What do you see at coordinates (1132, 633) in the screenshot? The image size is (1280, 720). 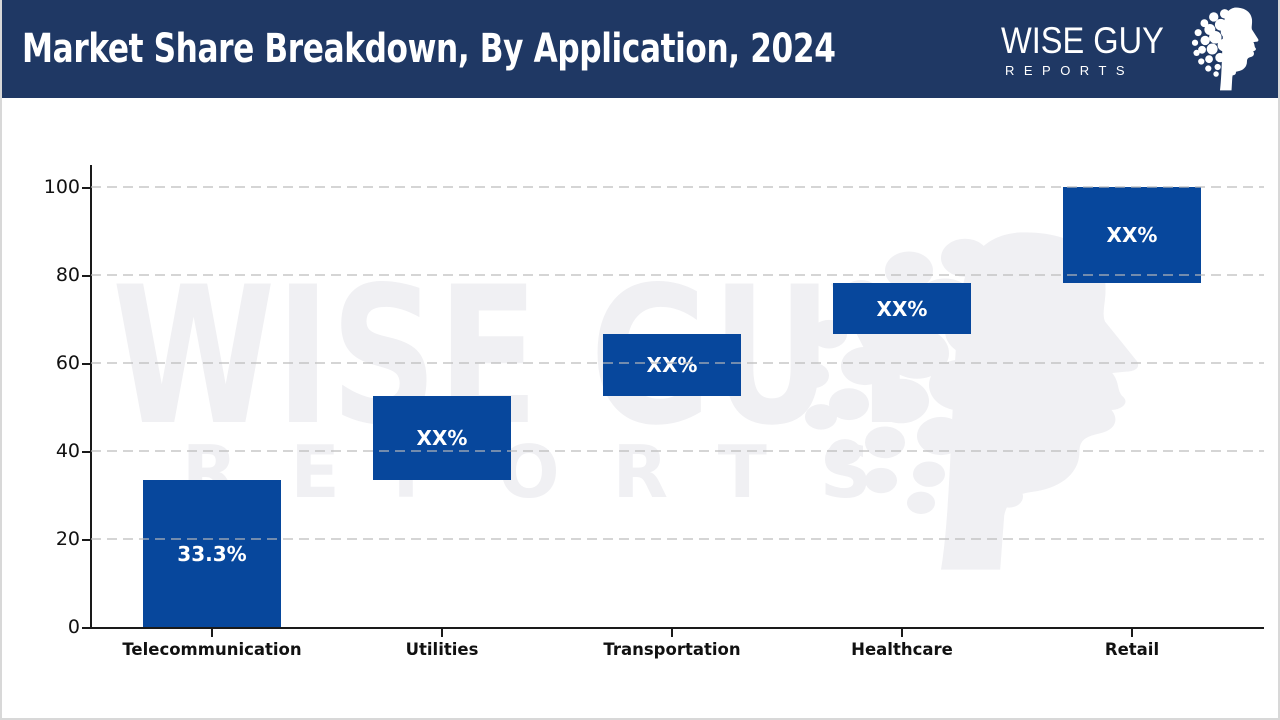 I see `x-tick-retail` at bounding box center [1132, 633].